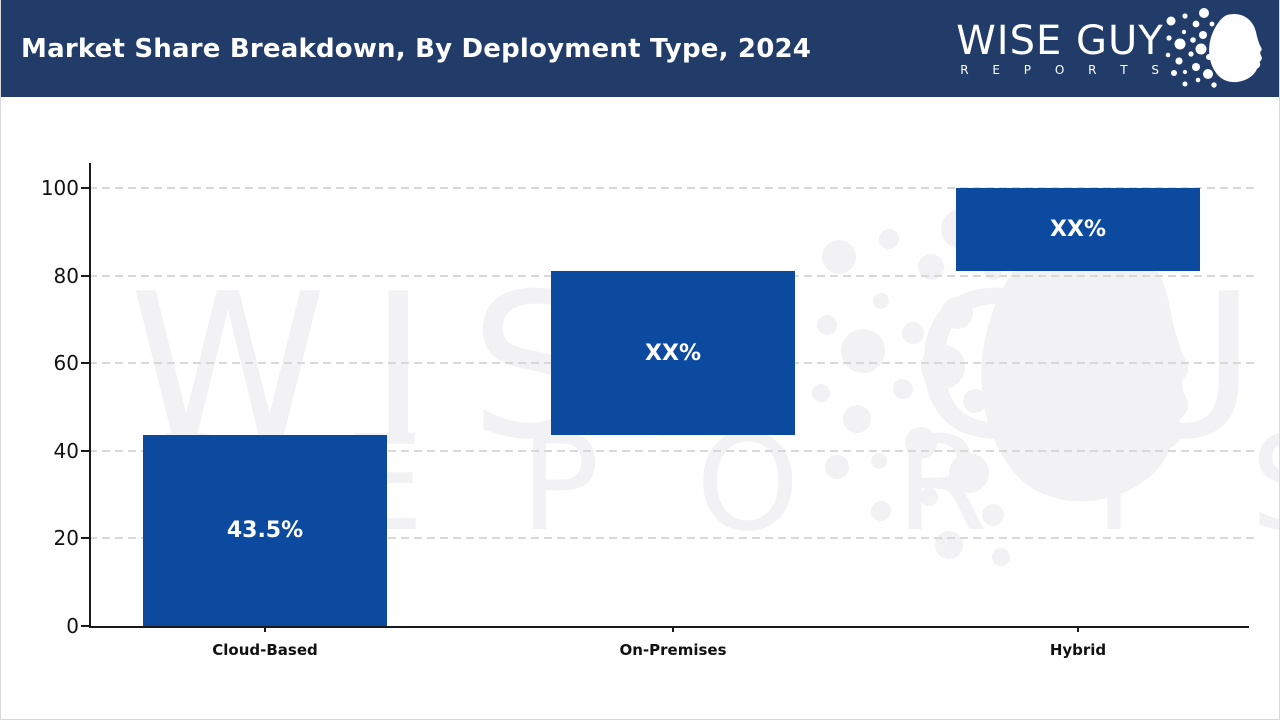 Image resolution: width=1280 pixels, height=720 pixels. What do you see at coordinates (265, 650) in the screenshot?
I see `x-category-label-cloud-based: Cloud-Based` at bounding box center [265, 650].